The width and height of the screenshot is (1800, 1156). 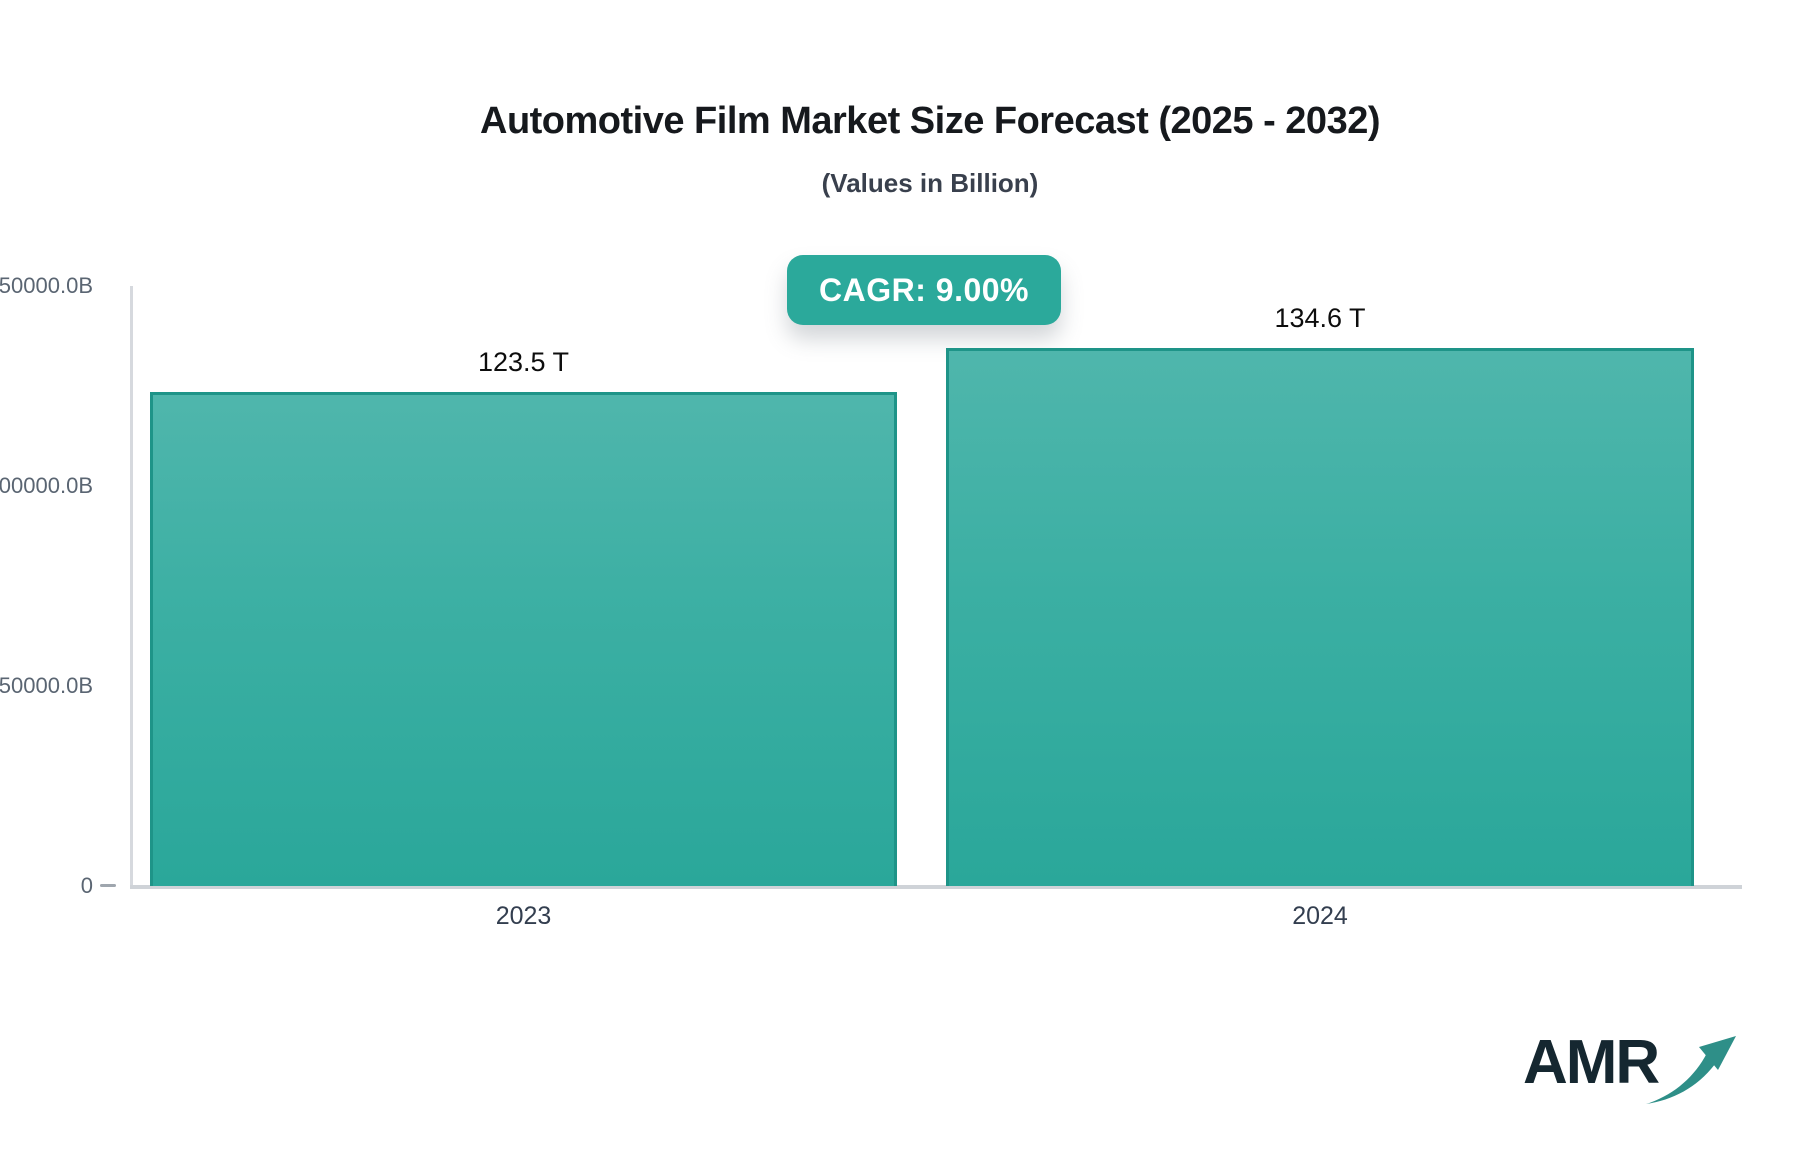 I want to click on cagr-badge: CAGR: 9.00%, so click(x=924, y=290).